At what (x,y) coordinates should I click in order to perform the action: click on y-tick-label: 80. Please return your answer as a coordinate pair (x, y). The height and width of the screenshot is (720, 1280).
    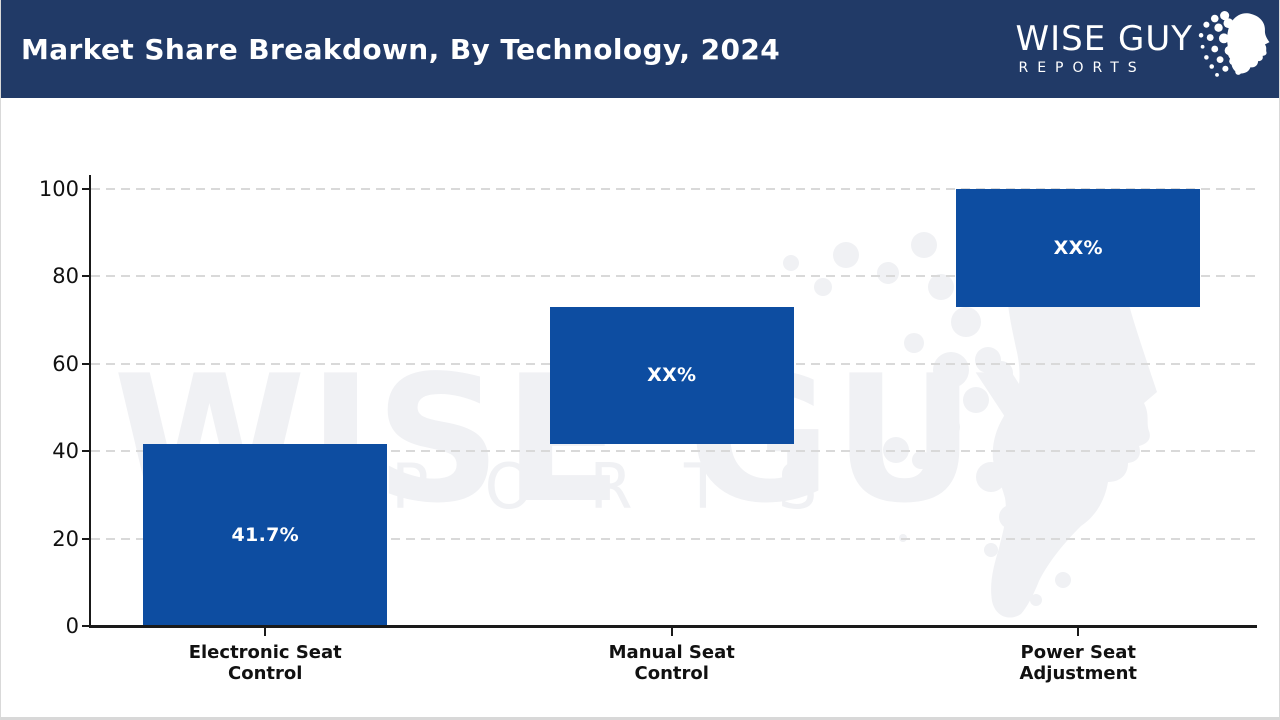
    Looking at the image, I should click on (65, 276).